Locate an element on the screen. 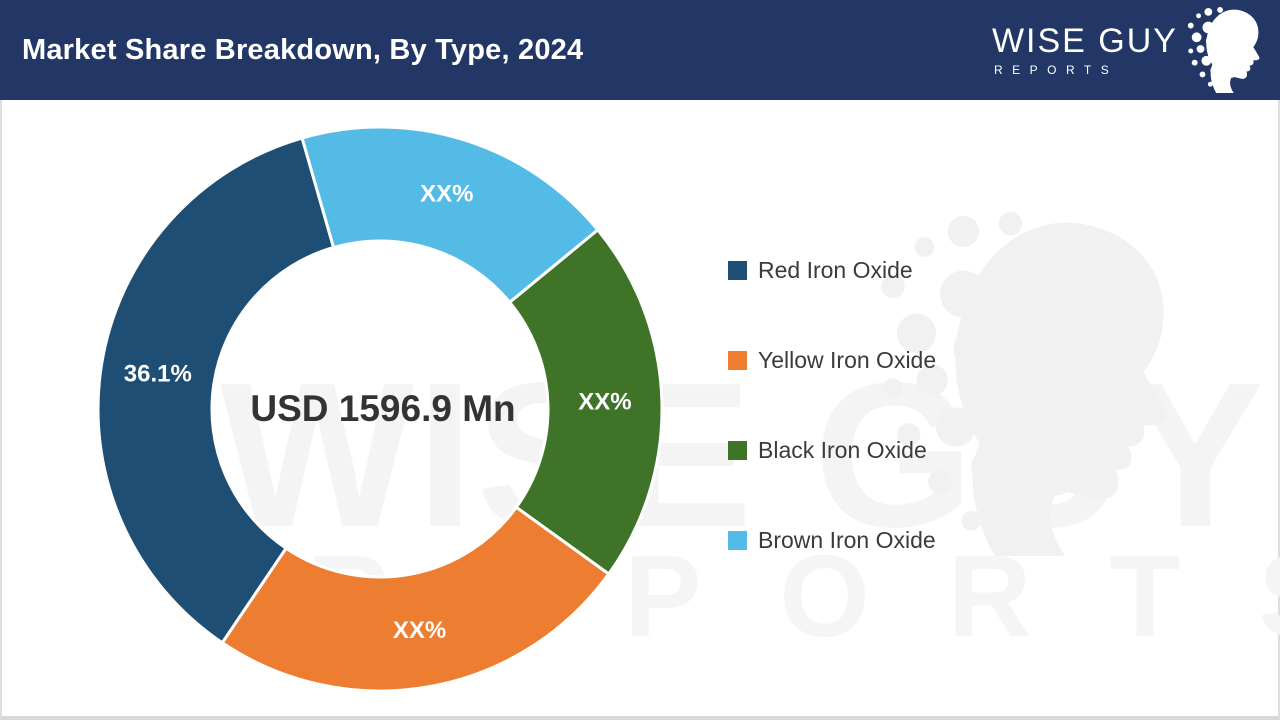  donut-segment-black-iron-oxide is located at coordinates (585, 402).